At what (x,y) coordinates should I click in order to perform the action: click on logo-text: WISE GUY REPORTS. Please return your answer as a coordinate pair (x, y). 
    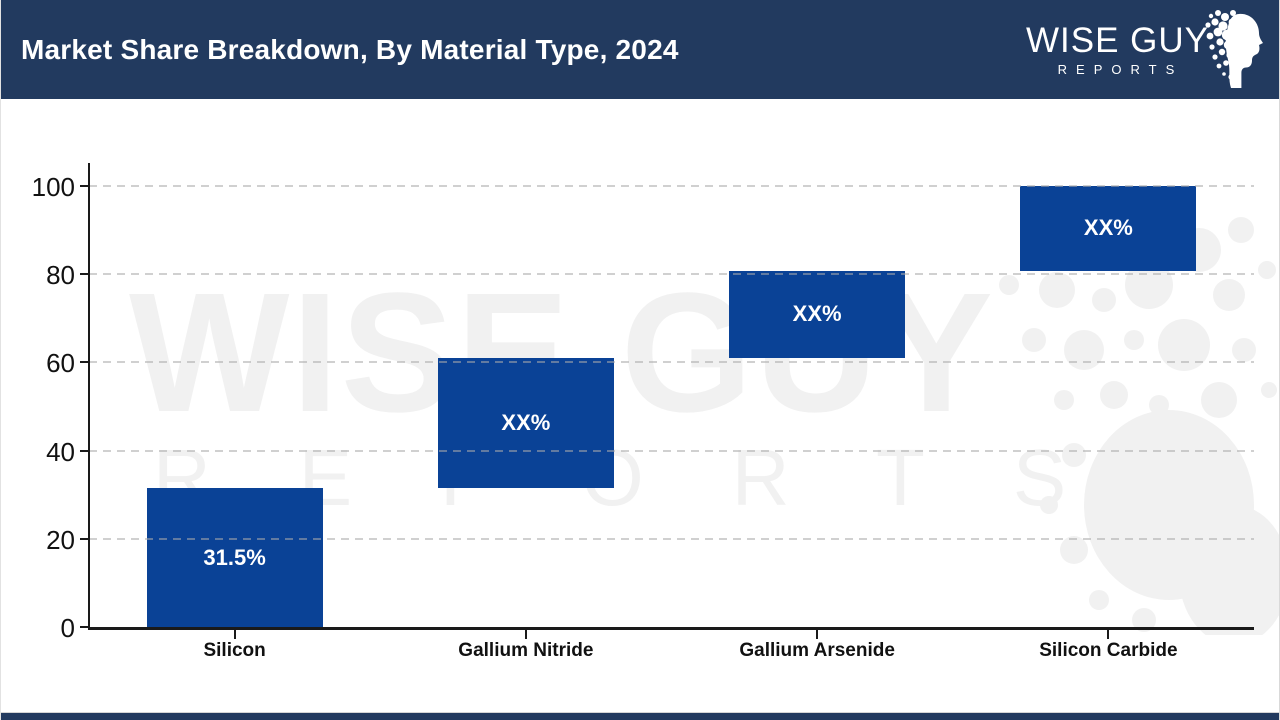
    Looking at the image, I should click on (1117, 50).